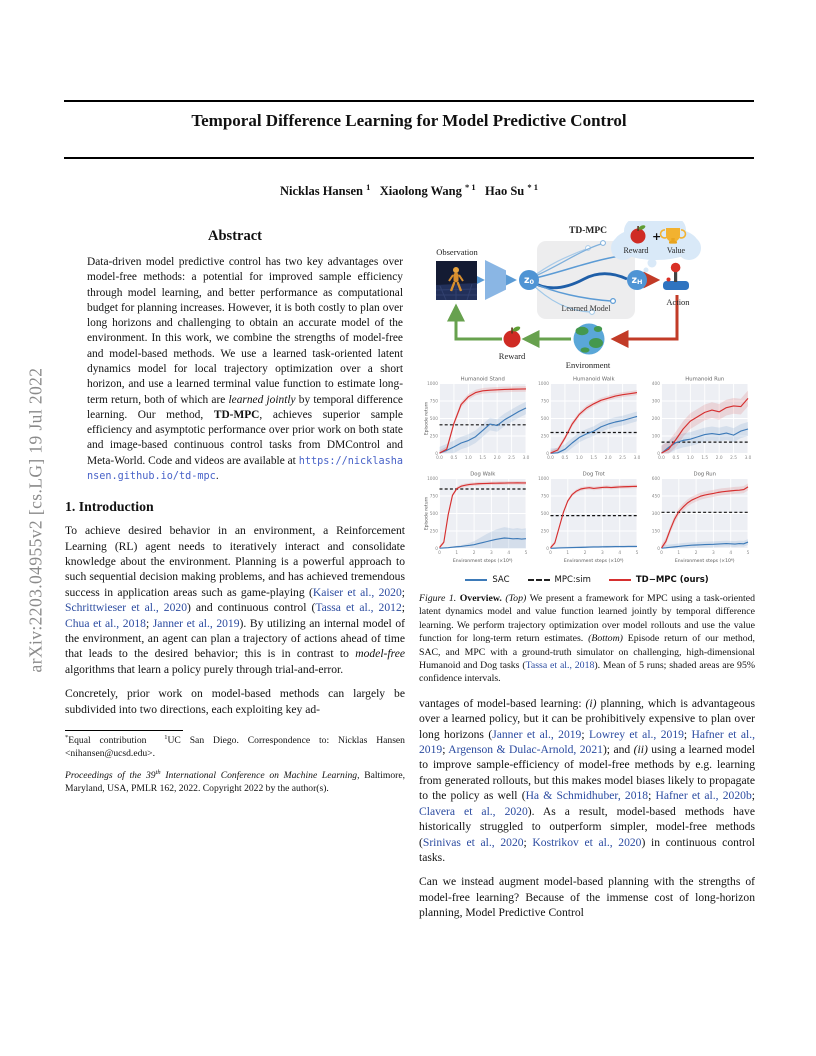  What do you see at coordinates (251, 608) in the screenshot?
I see `text-segment: ) and continuous control (` at bounding box center [251, 608].